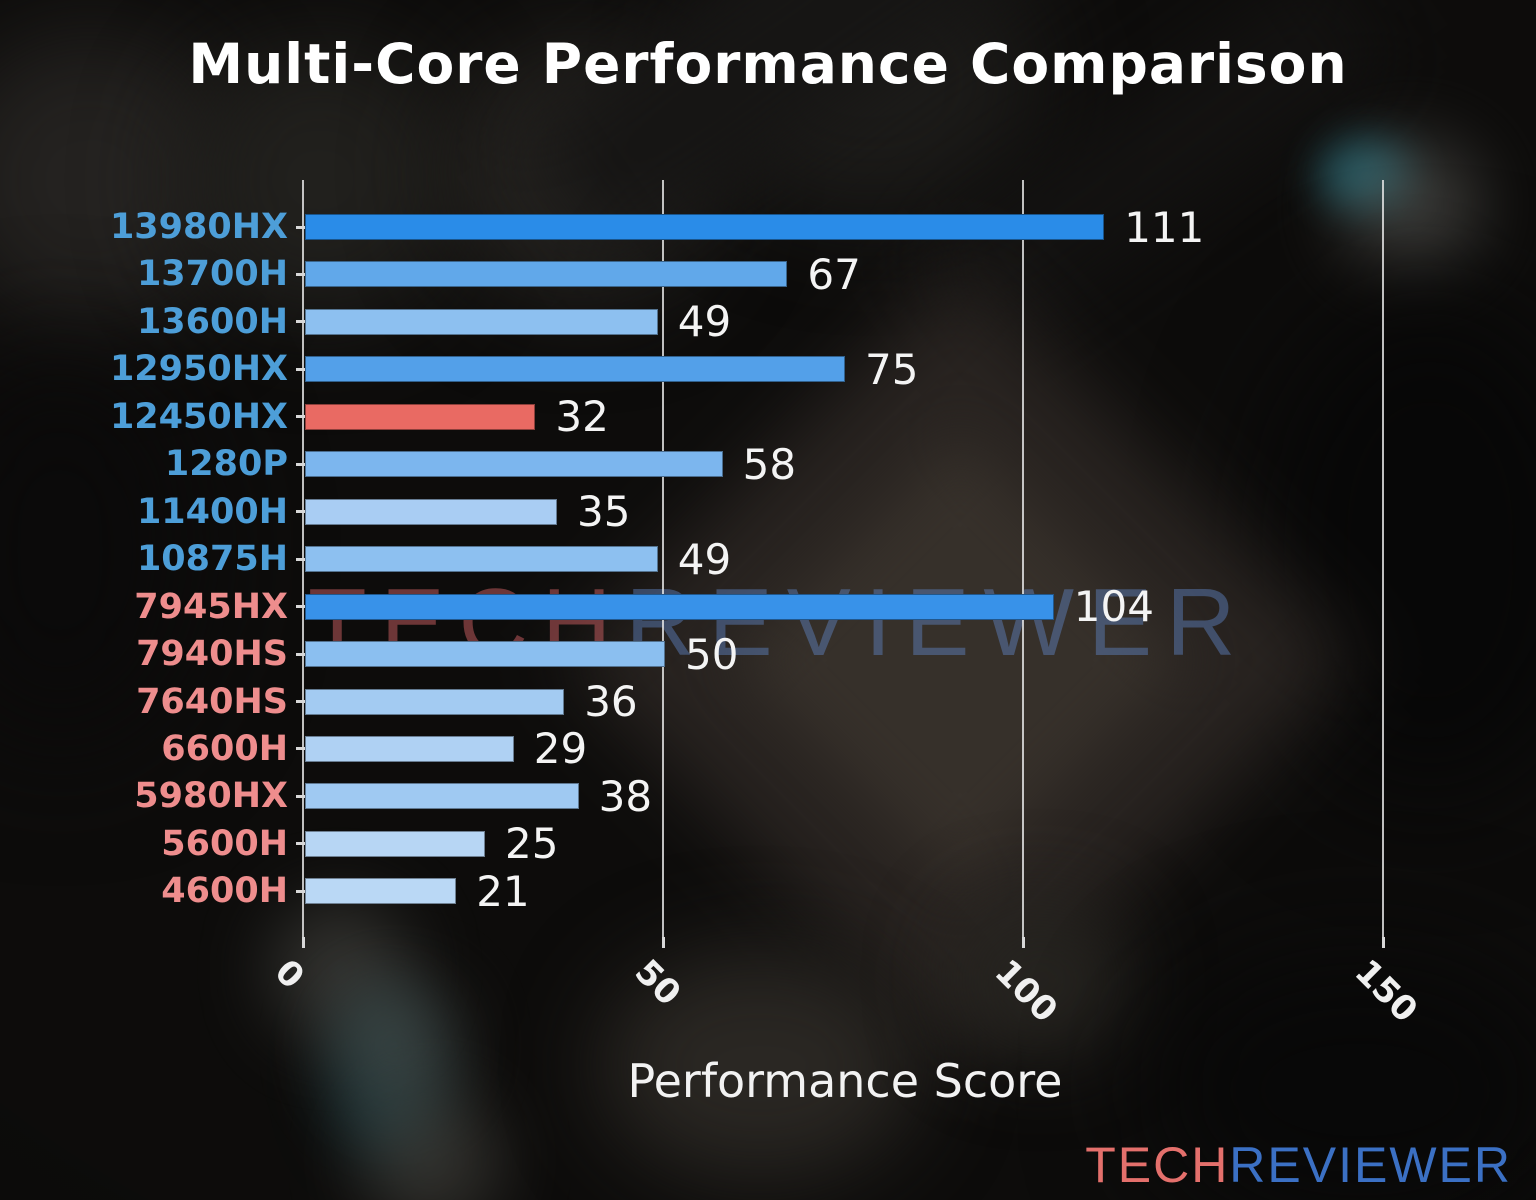 The height and width of the screenshot is (1200, 1536). What do you see at coordinates (420, 416) in the screenshot?
I see `bar-12450HX` at bounding box center [420, 416].